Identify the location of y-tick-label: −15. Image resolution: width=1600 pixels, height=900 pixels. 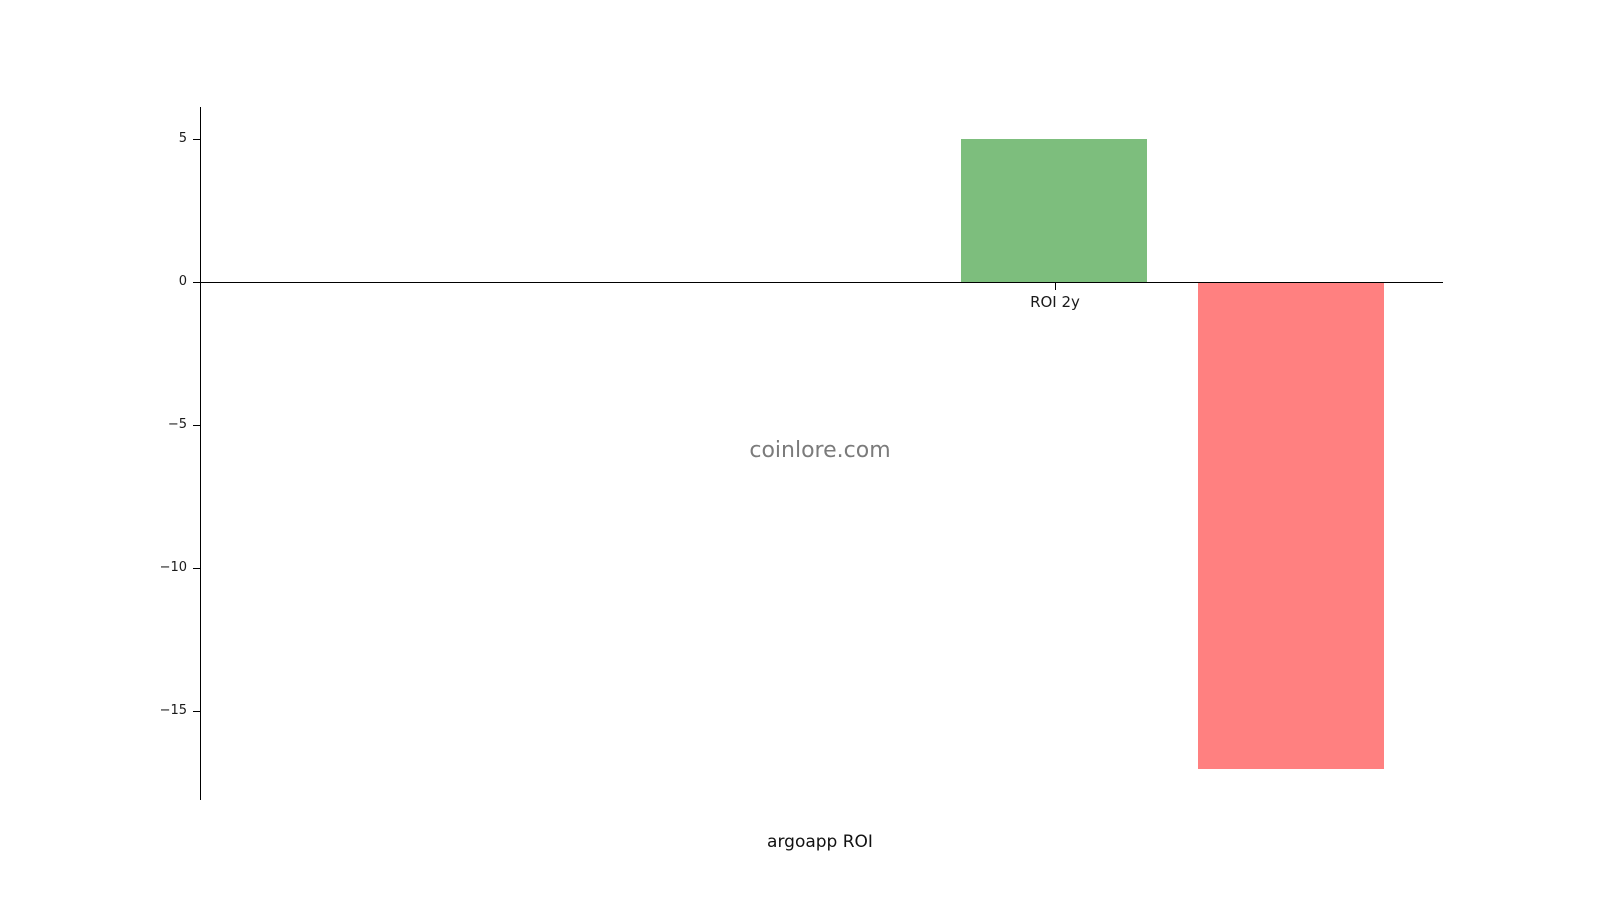
(173, 711).